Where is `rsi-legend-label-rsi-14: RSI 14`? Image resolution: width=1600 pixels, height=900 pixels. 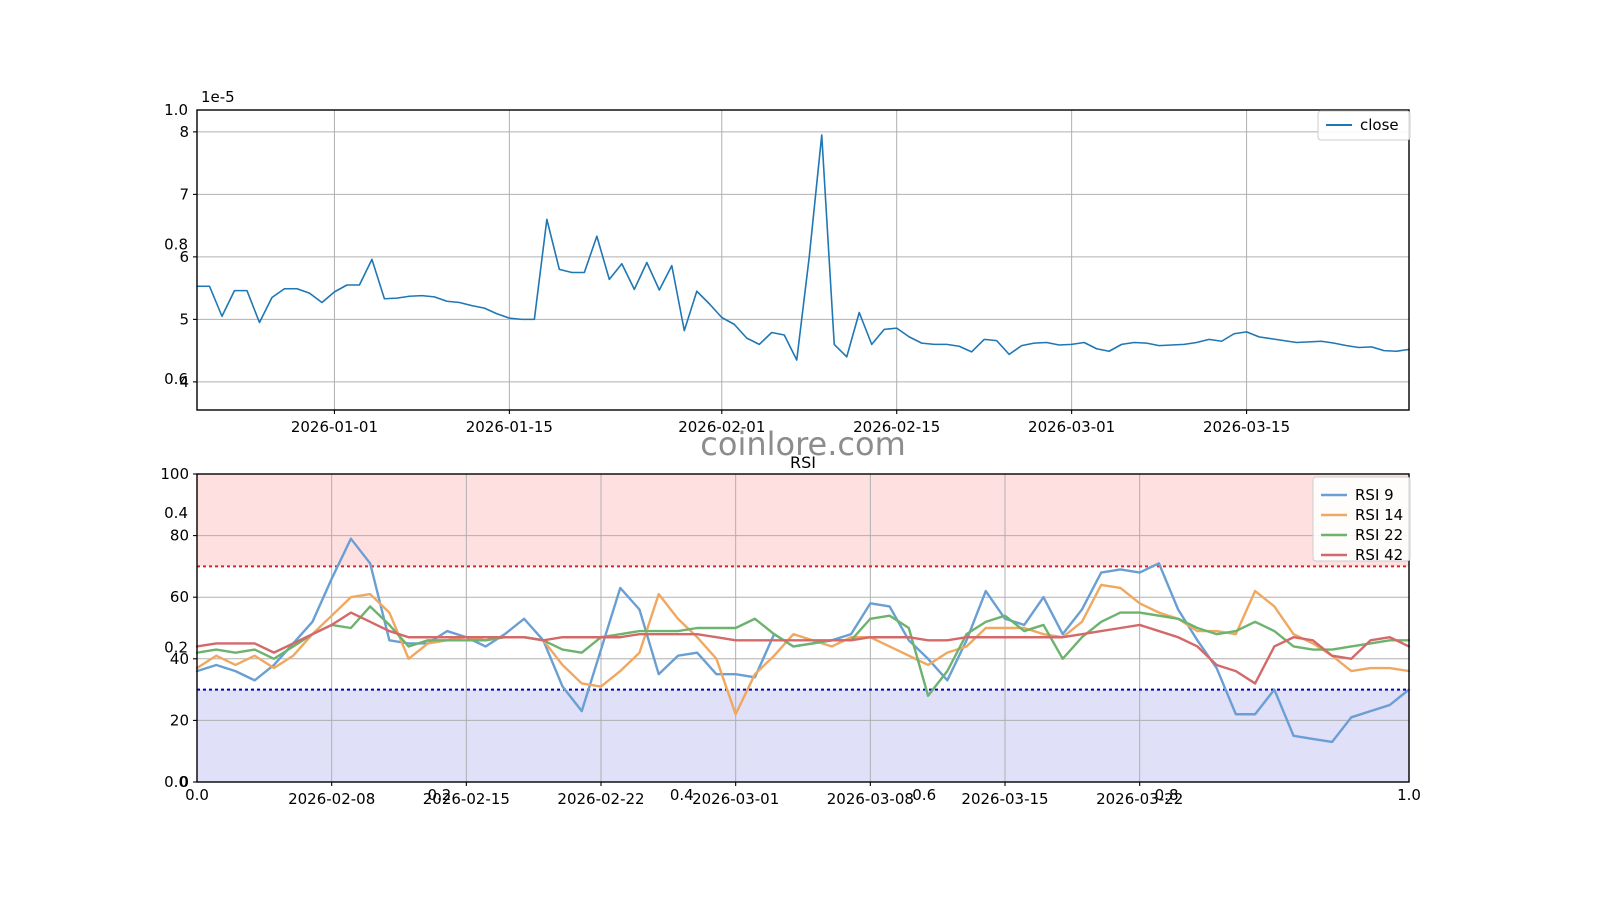
rsi-legend-label-rsi-14: RSI 14 is located at coordinates (1379, 515).